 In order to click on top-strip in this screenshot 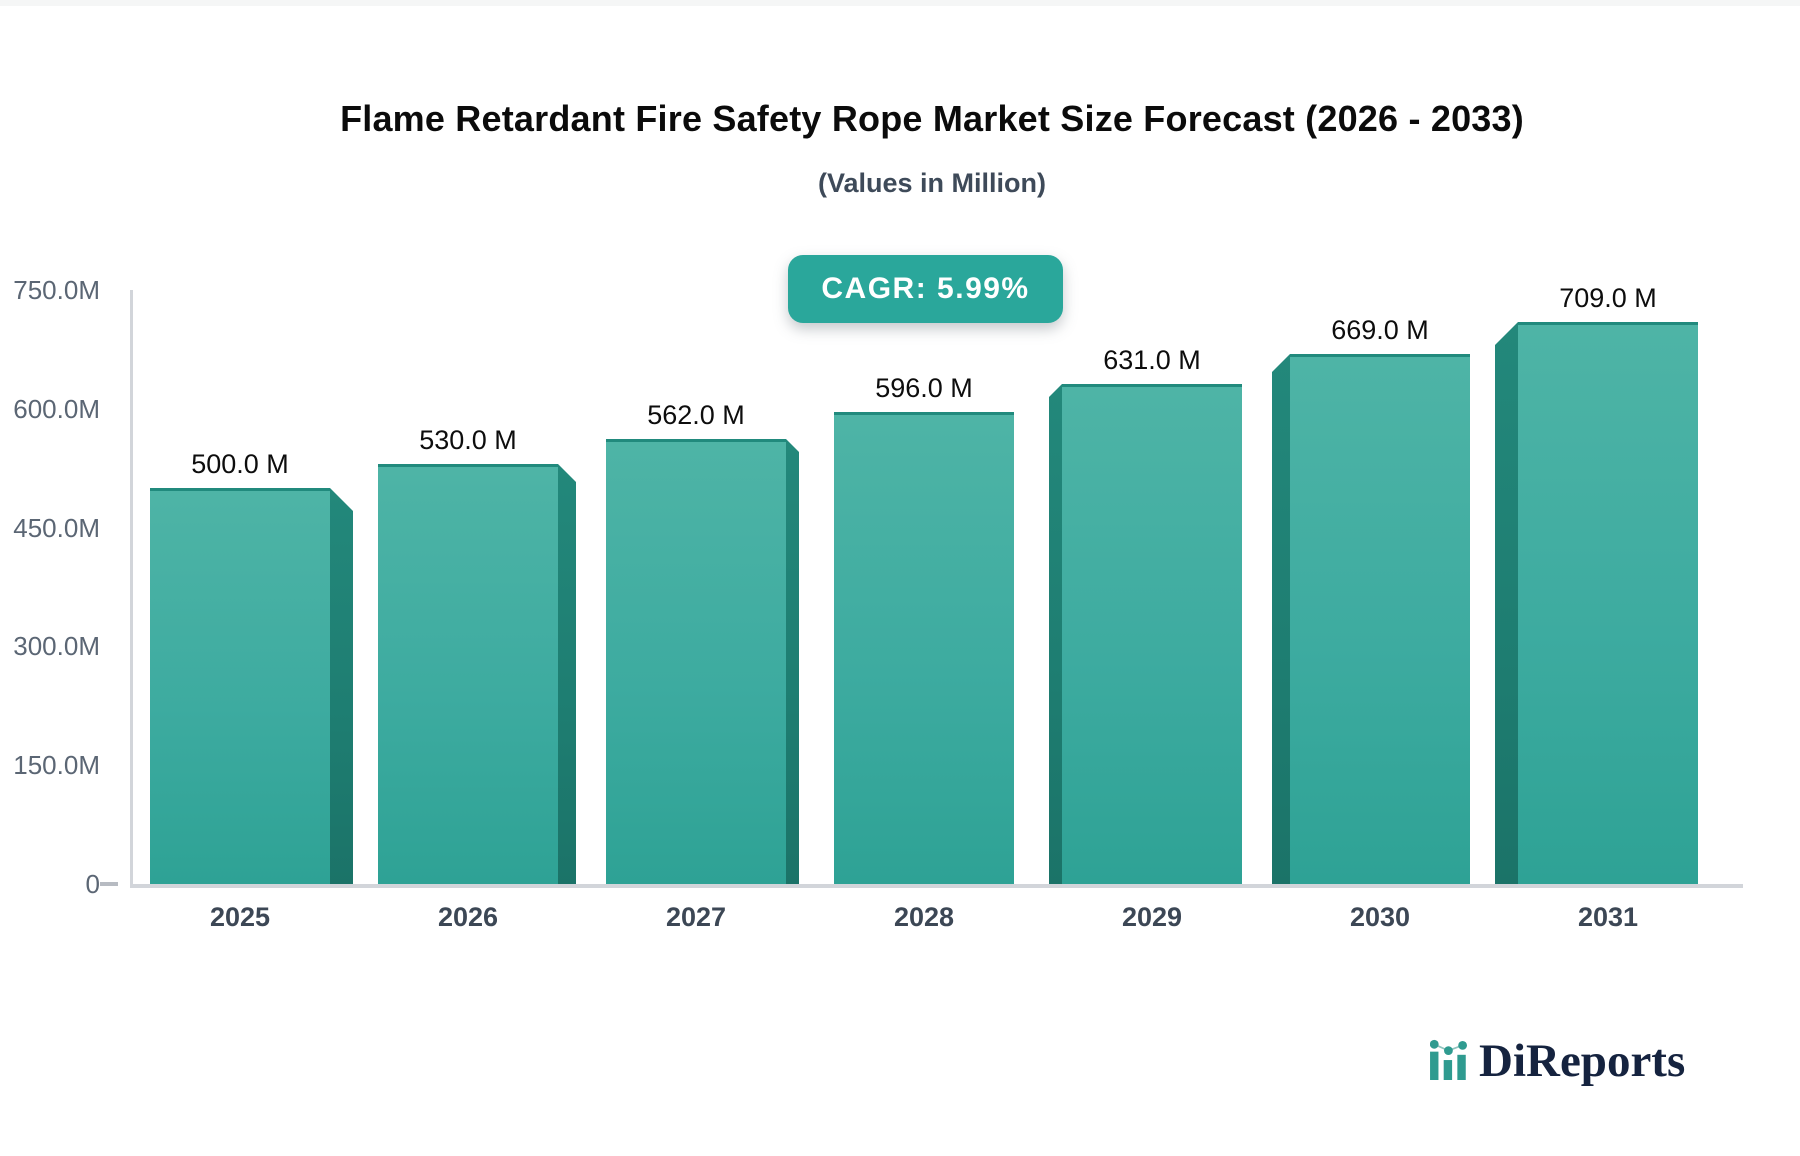, I will do `click(900, 3)`.